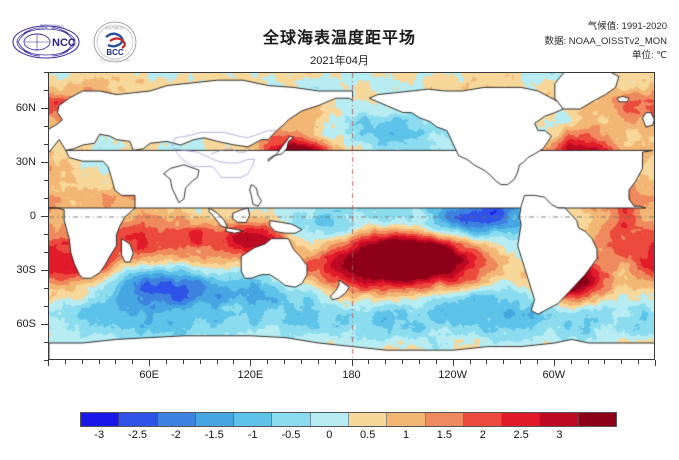 The height and width of the screenshot is (460, 679). I want to click on colorbar-tick: -2, so click(176, 435).